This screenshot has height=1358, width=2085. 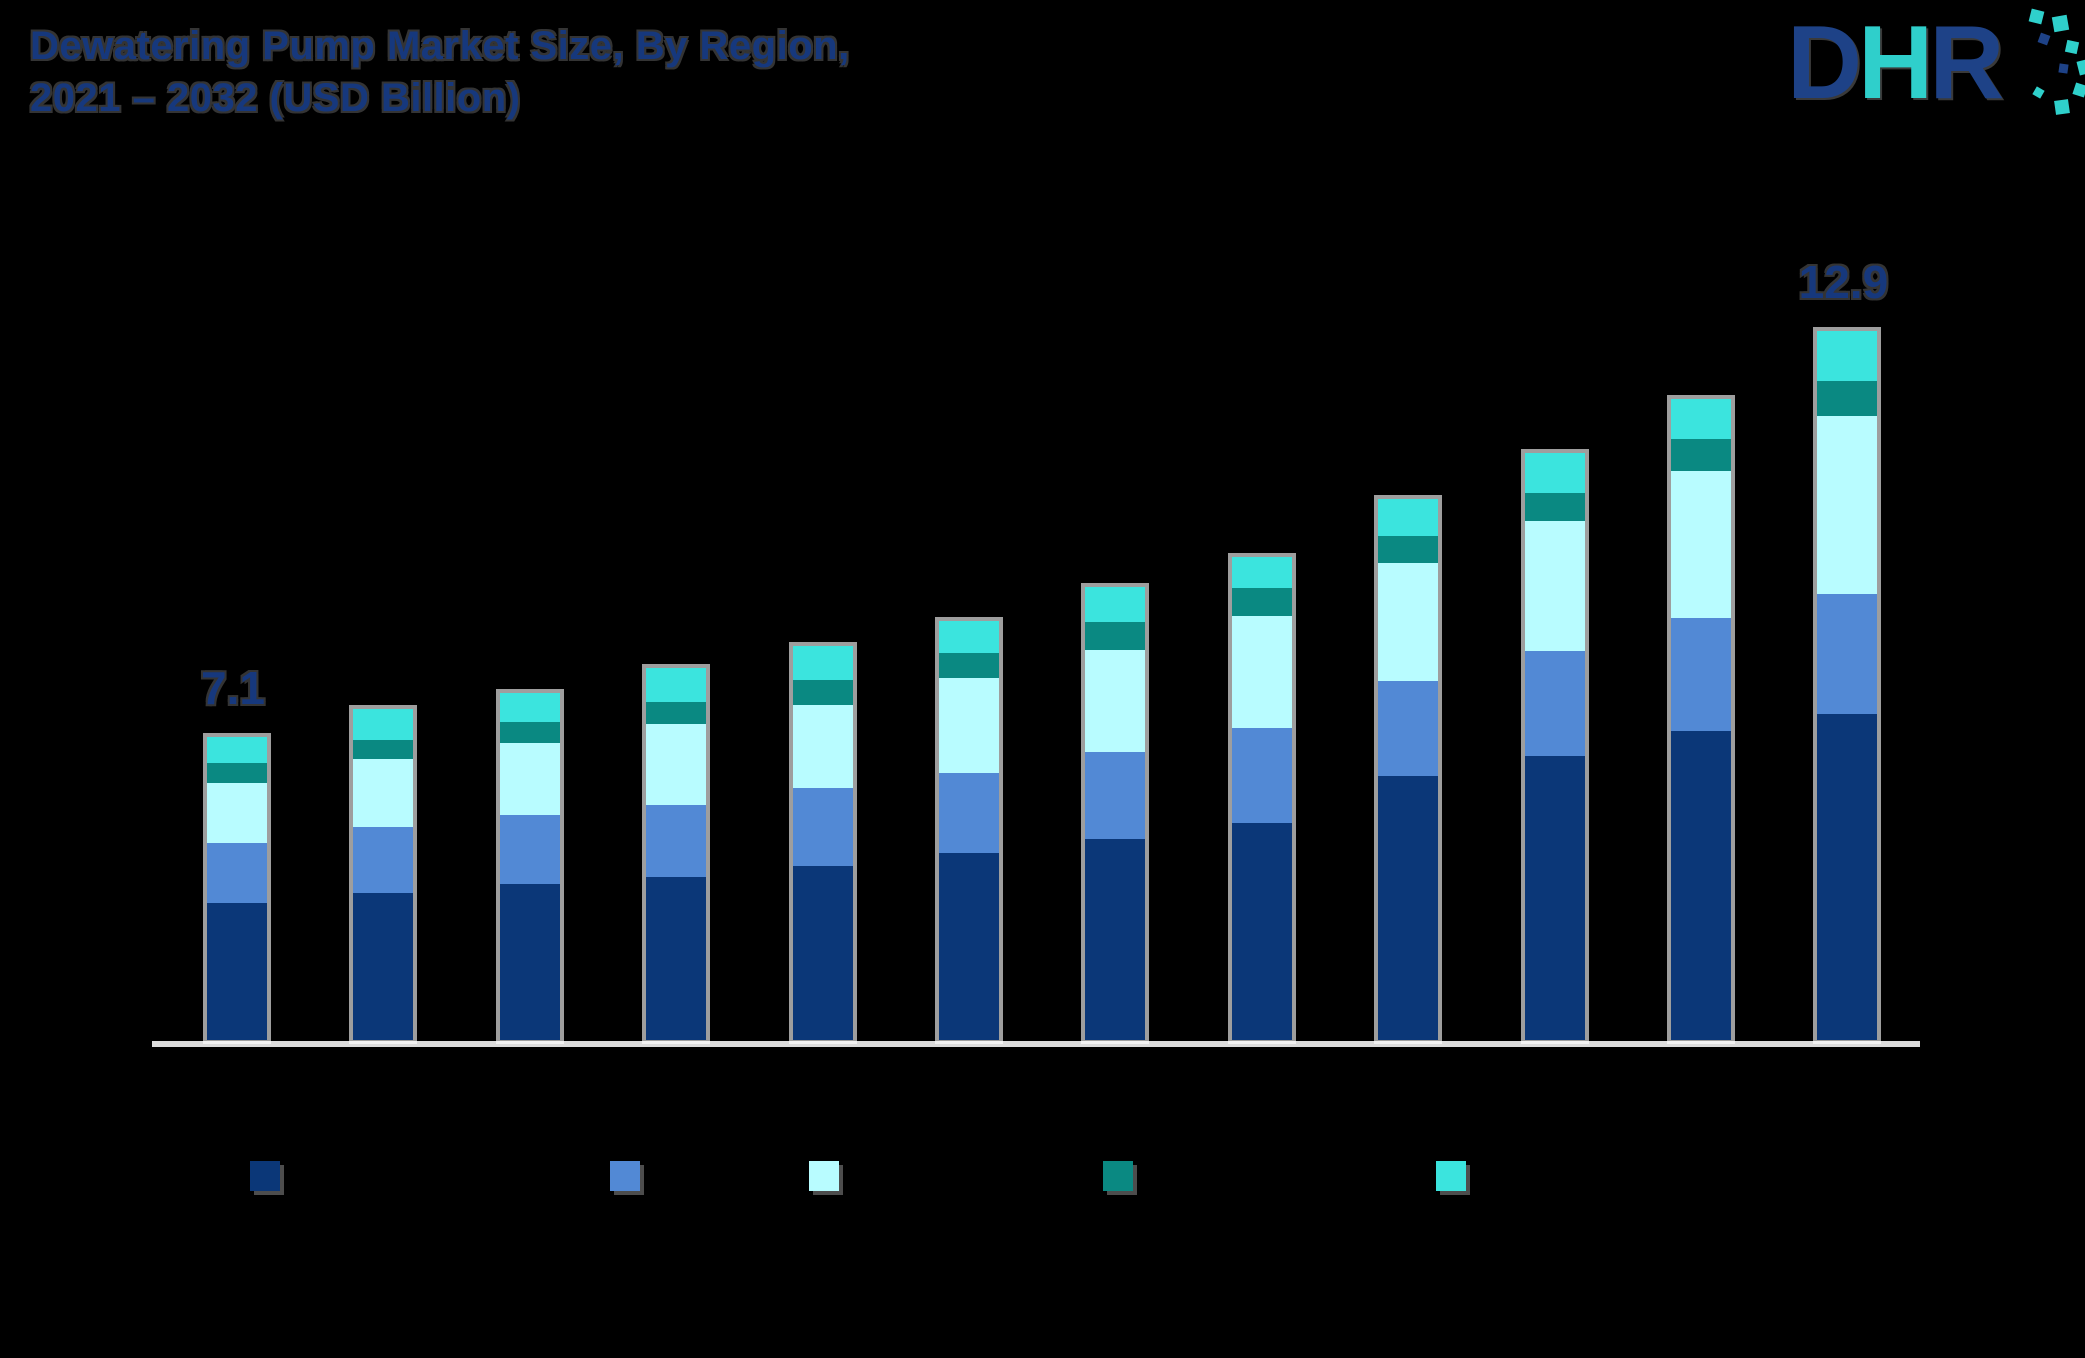 What do you see at coordinates (1966, 63) in the screenshot?
I see `logo-letter-r: R` at bounding box center [1966, 63].